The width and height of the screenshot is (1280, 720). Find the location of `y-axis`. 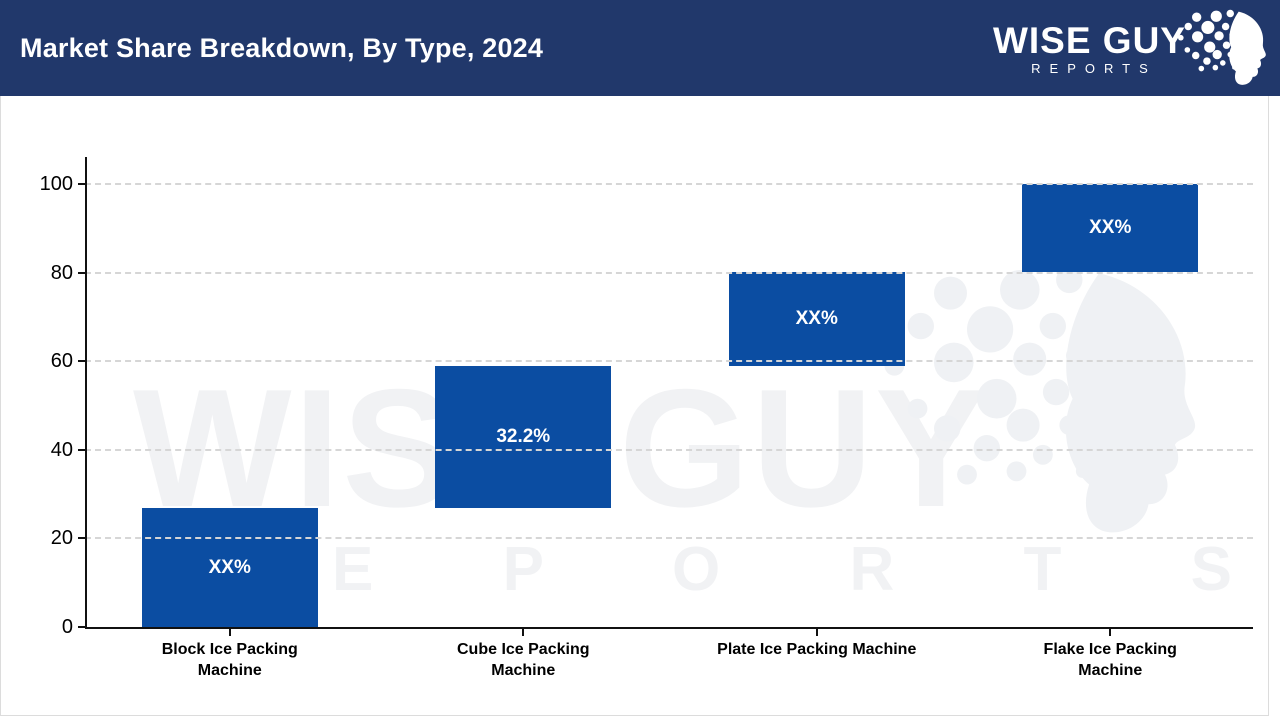

y-axis is located at coordinates (86, 393).